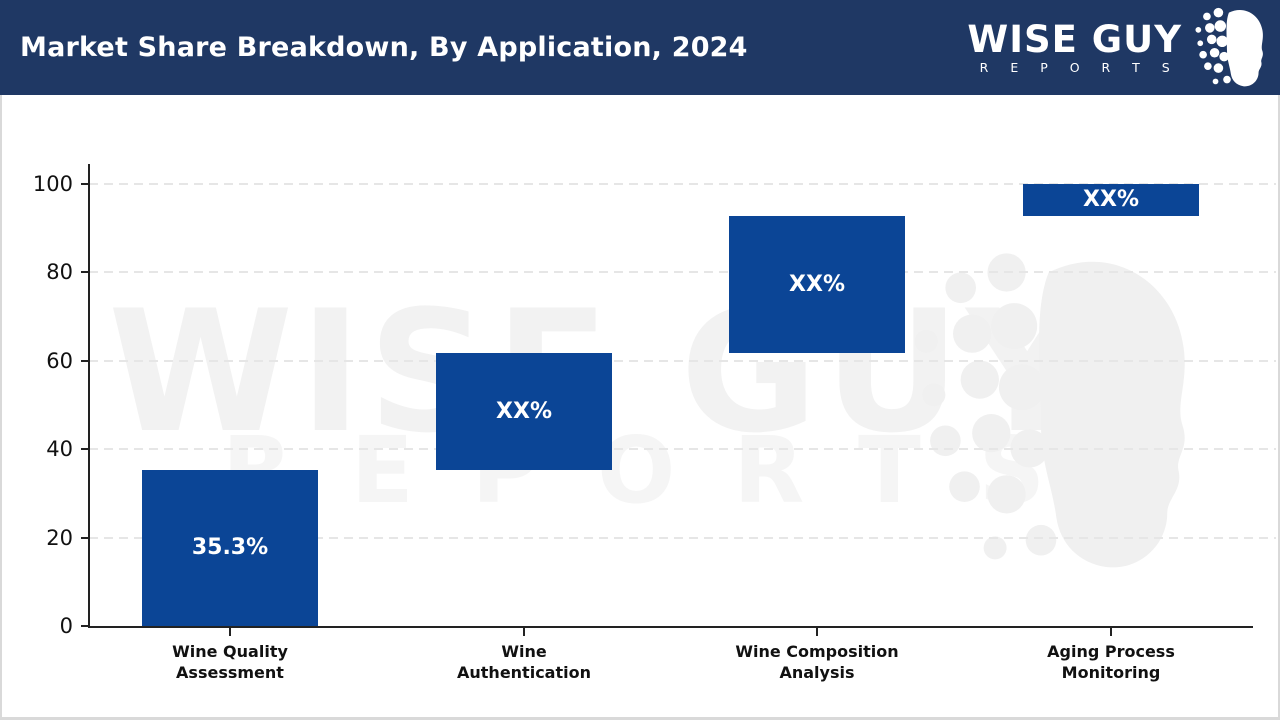 The height and width of the screenshot is (720, 1280). What do you see at coordinates (1229, 46) in the screenshot?
I see `logo-face-icon` at bounding box center [1229, 46].